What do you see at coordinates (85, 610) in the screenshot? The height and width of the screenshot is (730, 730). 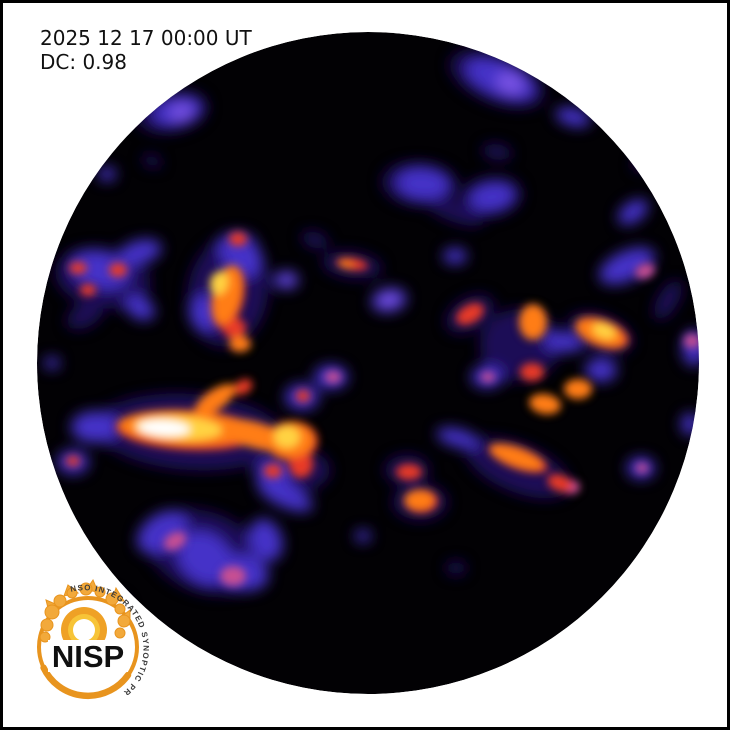 I see `sun-flames-icon` at bounding box center [85, 610].